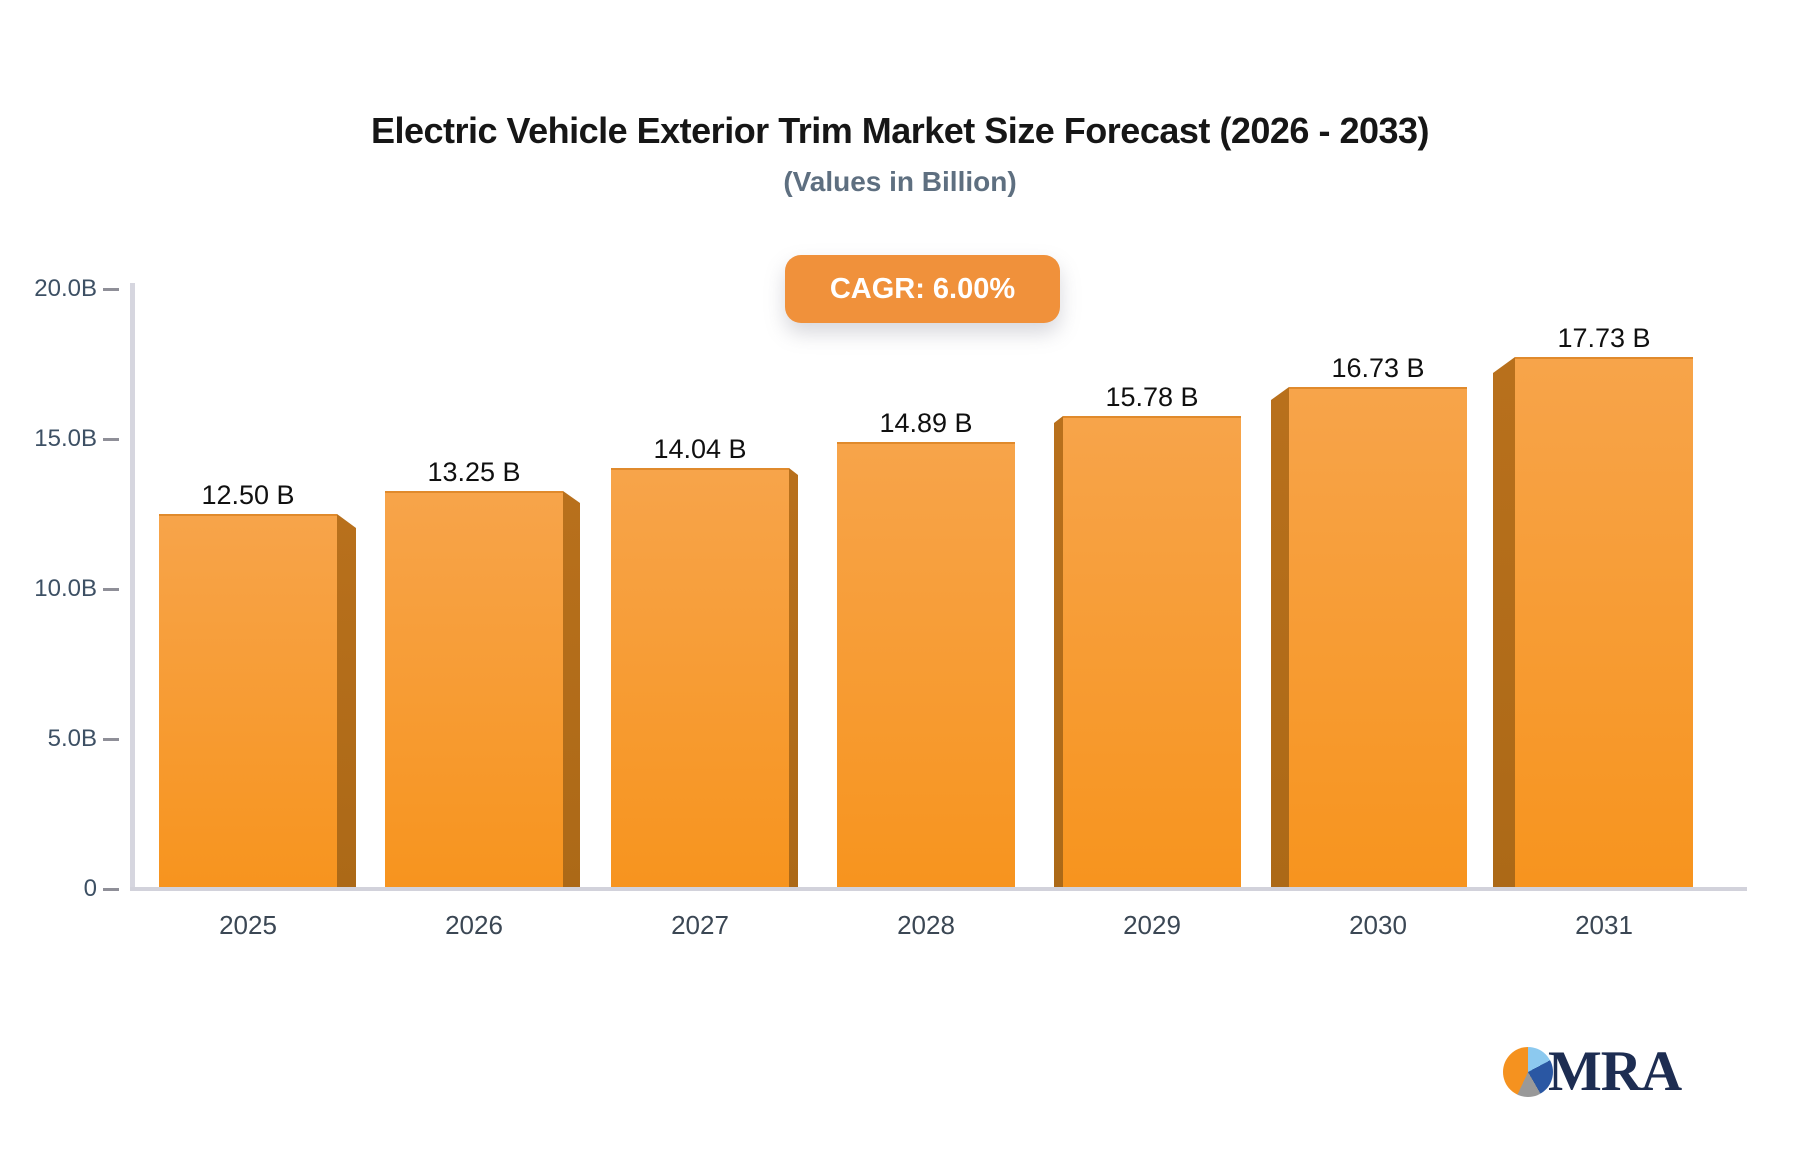 The height and width of the screenshot is (1156, 1800). What do you see at coordinates (474, 925) in the screenshot?
I see `x-tick-label-2026: 2026` at bounding box center [474, 925].